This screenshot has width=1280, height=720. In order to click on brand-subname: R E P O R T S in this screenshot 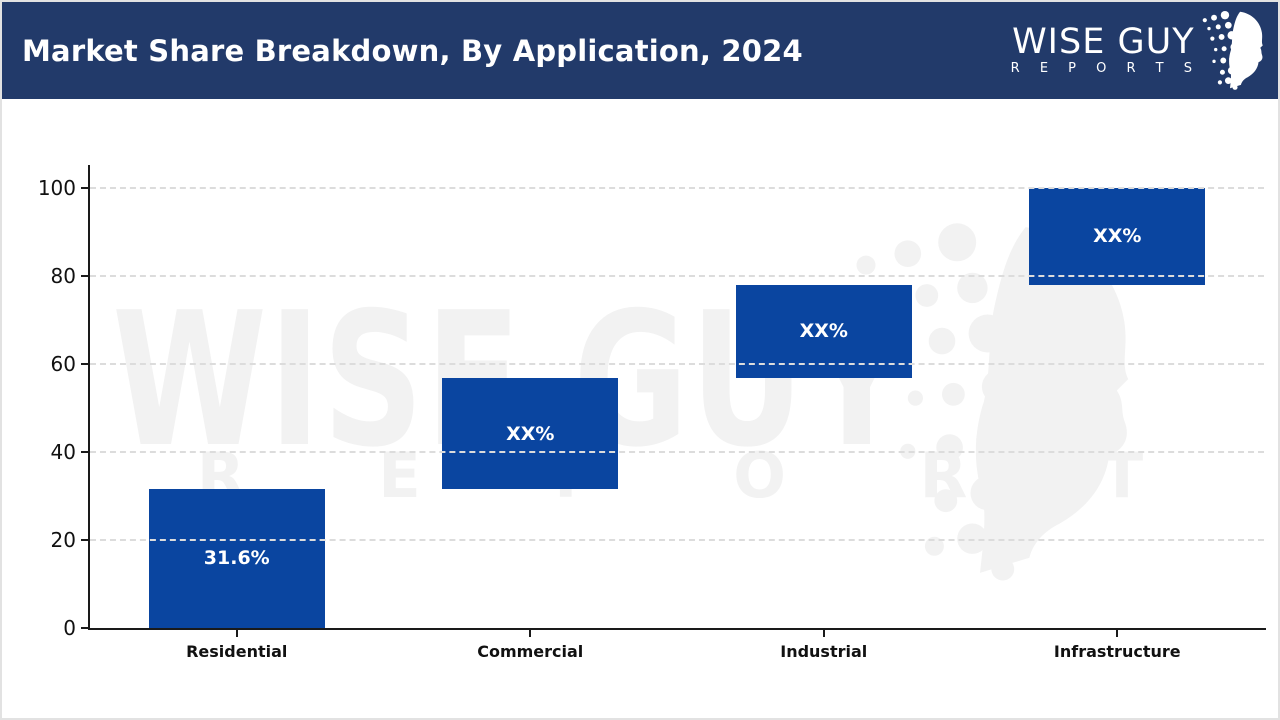, I will do `click(1105, 69)`.